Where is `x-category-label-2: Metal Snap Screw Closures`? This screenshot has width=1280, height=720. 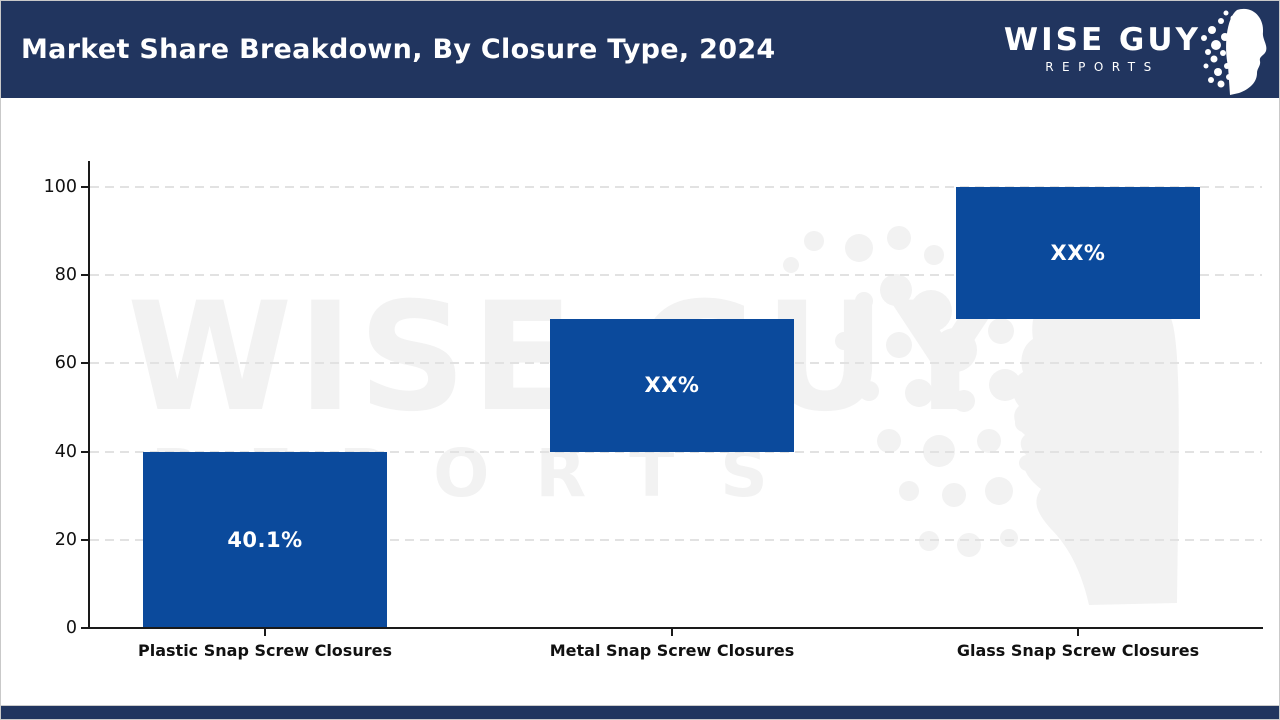
x-category-label-2: Metal Snap Screw Closures is located at coordinates (672, 650).